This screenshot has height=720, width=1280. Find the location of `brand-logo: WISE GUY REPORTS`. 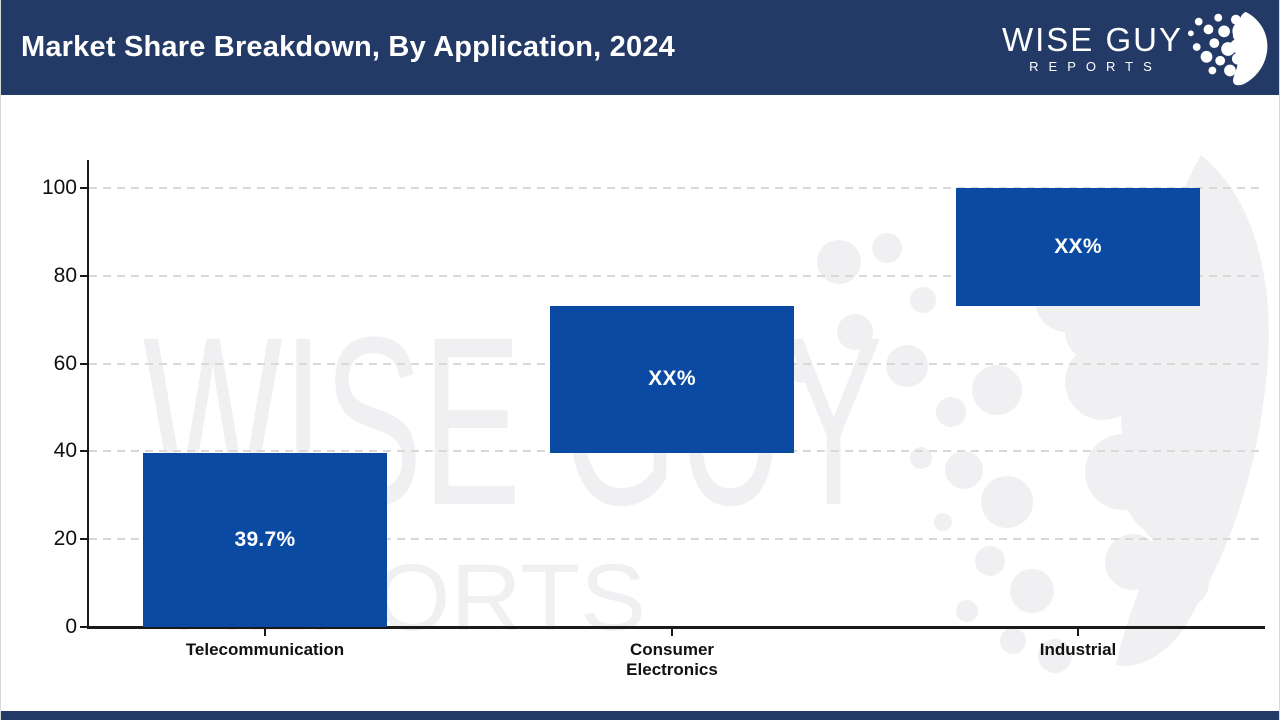

brand-logo: WISE GUY REPORTS is located at coordinates (1137, 48).